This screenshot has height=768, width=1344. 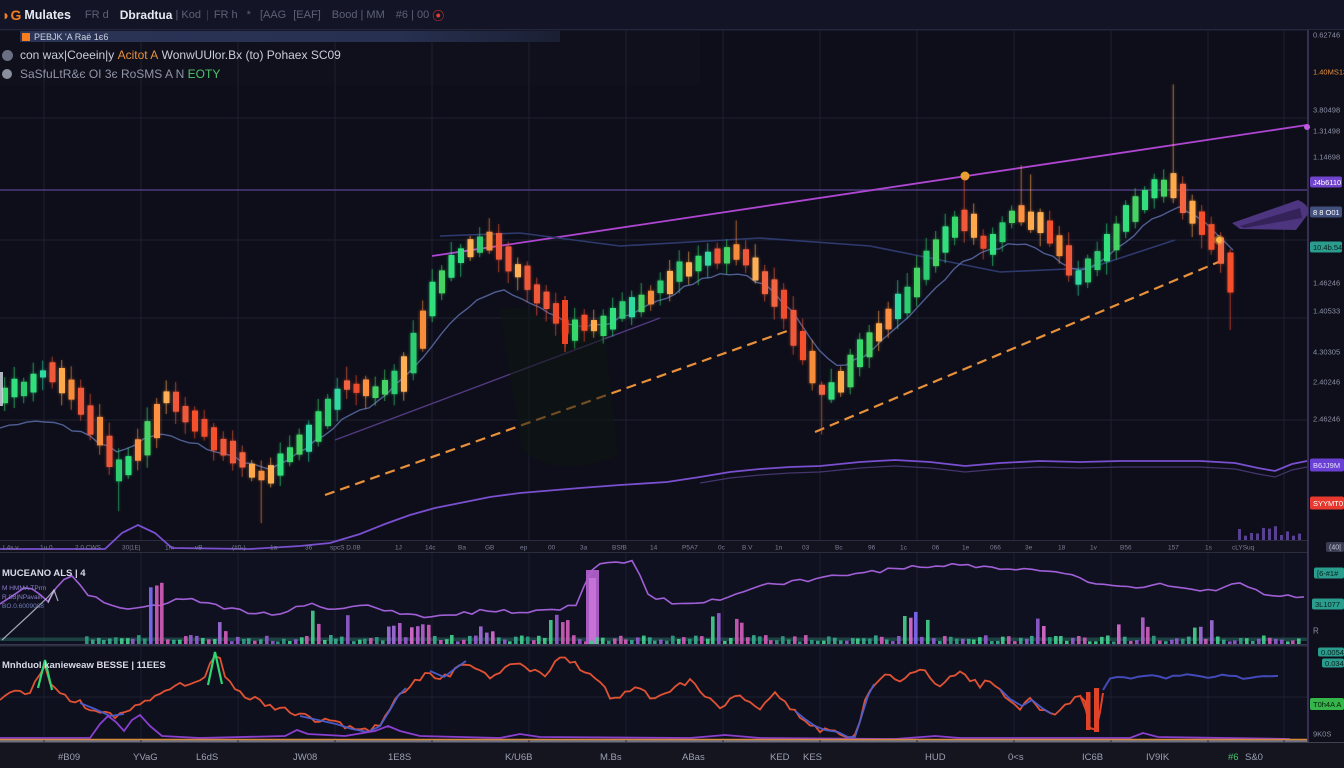 What do you see at coordinates (69, 757) in the screenshot?
I see `svg-text: #B09` at bounding box center [69, 757].